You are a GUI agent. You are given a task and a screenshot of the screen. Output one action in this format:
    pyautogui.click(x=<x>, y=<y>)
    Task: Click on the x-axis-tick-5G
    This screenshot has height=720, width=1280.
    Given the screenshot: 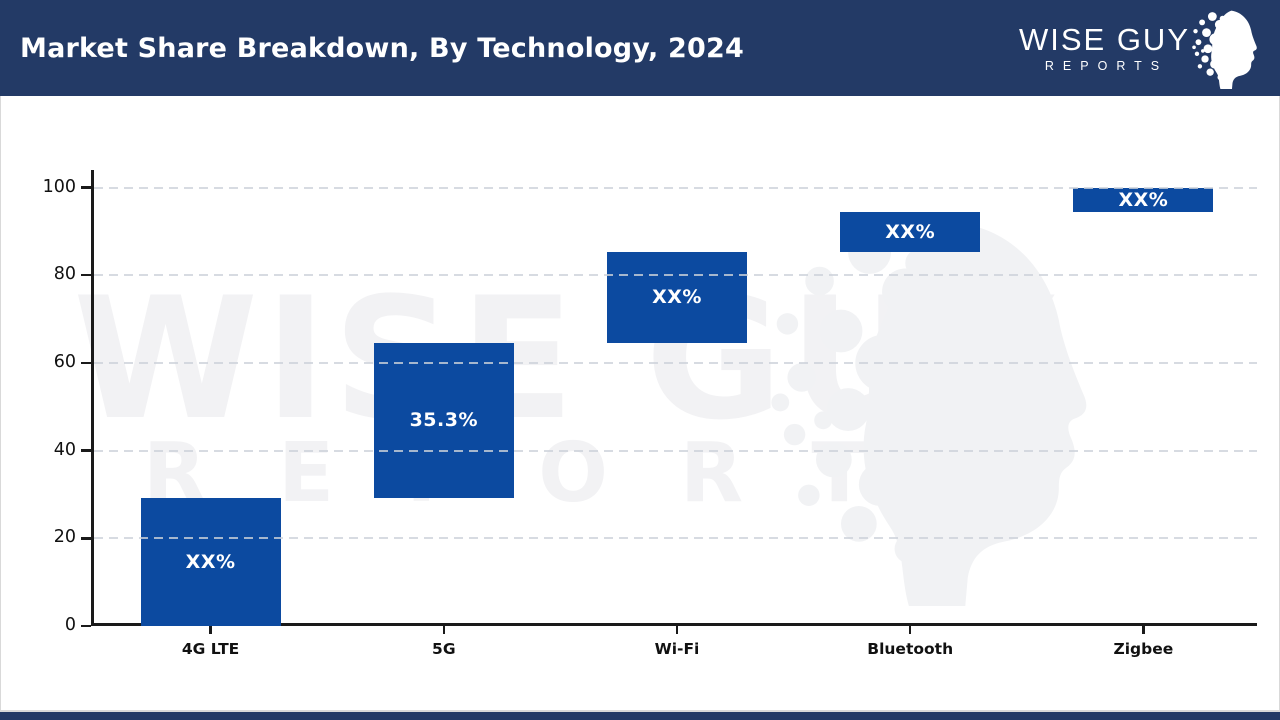 What is the action you would take?
    pyautogui.click(x=444, y=630)
    